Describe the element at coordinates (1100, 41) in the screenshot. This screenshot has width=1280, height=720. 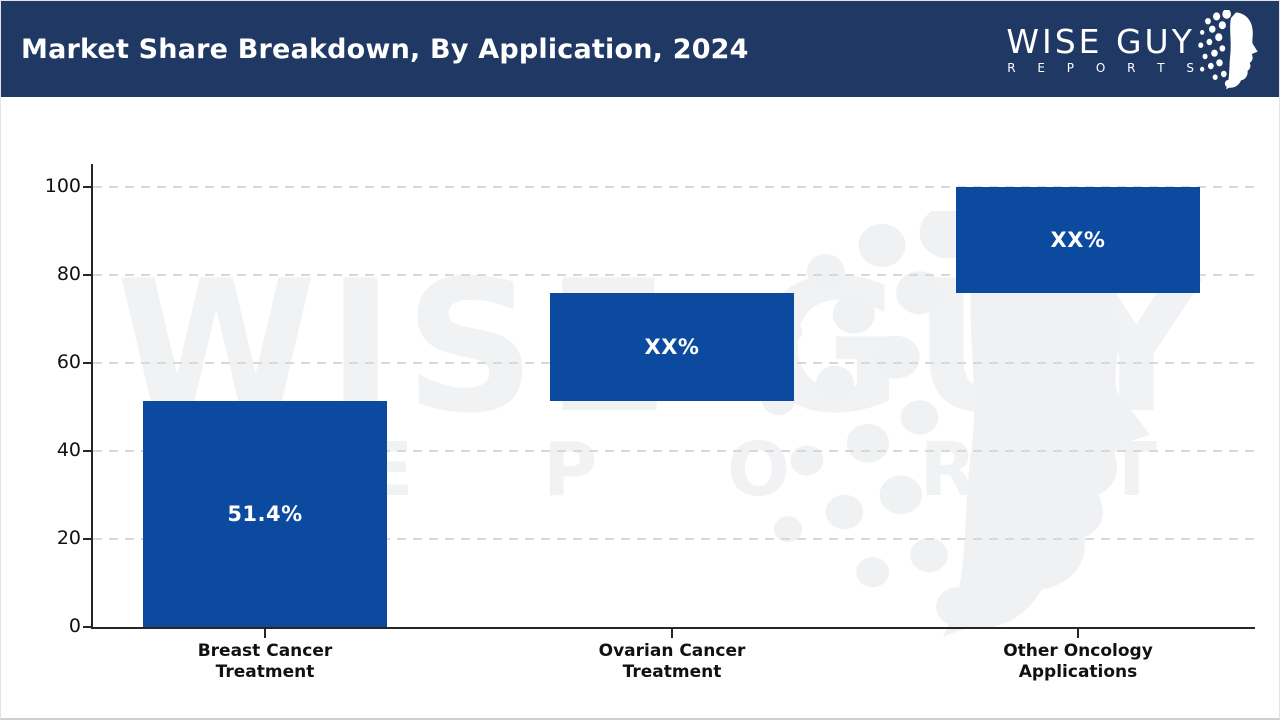
I see `brand-wordmark: WISE GUY` at that location.